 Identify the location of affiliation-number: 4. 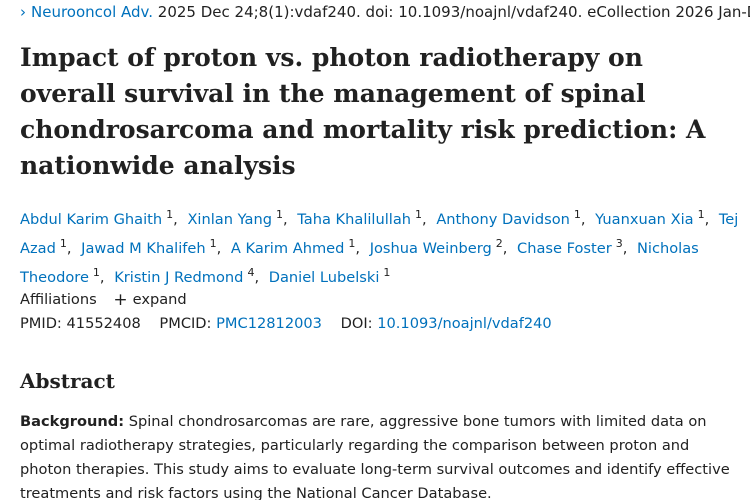
(251, 272).